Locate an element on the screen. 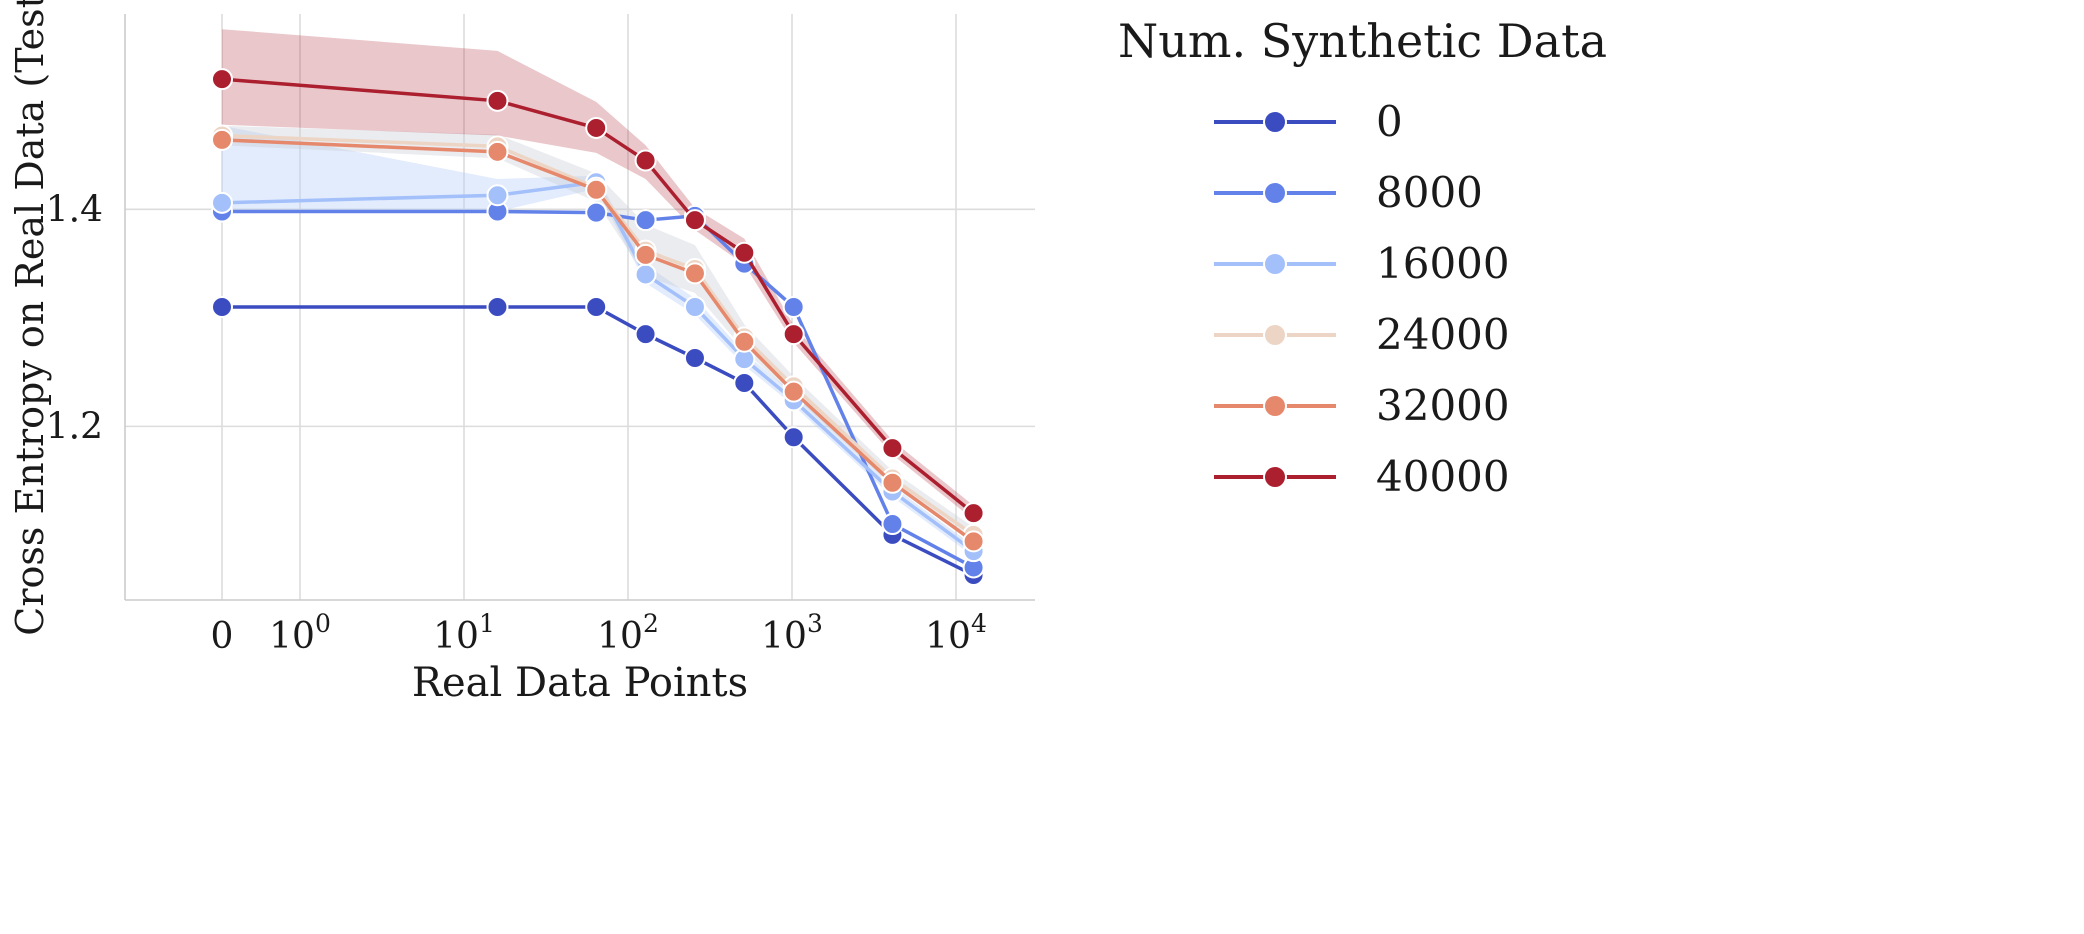 The image size is (2084, 934). legend-item-label: 40000 is located at coordinates (1443, 476).